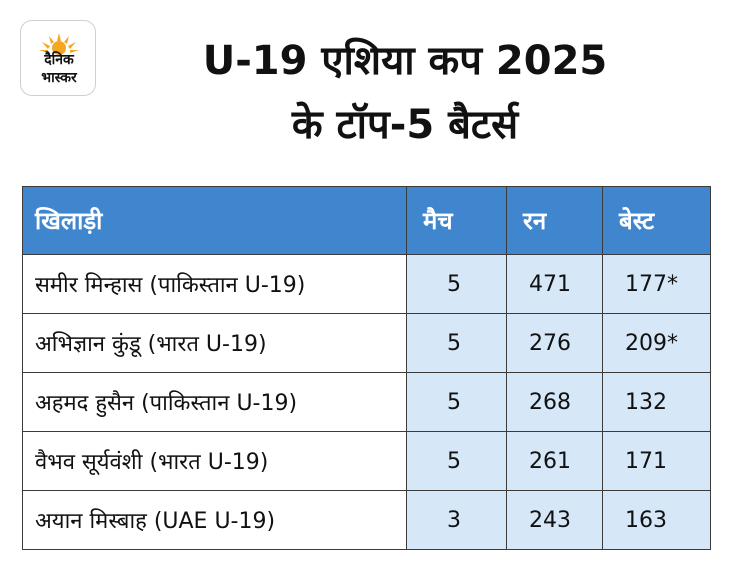 The height and width of the screenshot is (586, 730). Describe the element at coordinates (214, 461) in the screenshot. I see `player-name-cell: वैभव सूर्यवंशी (भारत U-19)` at that location.